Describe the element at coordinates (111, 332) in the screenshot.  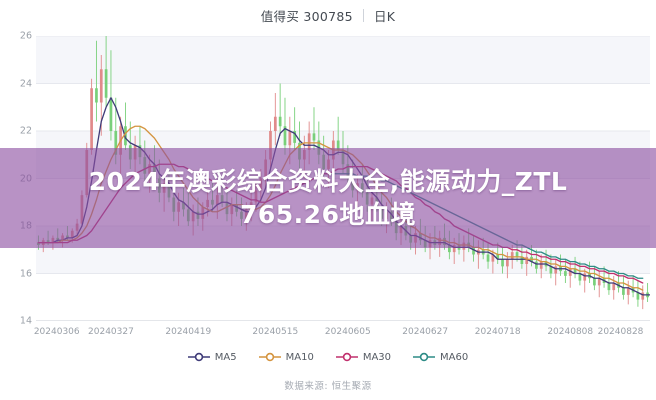
I see `x-axis-tick-label: 20240327` at that location.